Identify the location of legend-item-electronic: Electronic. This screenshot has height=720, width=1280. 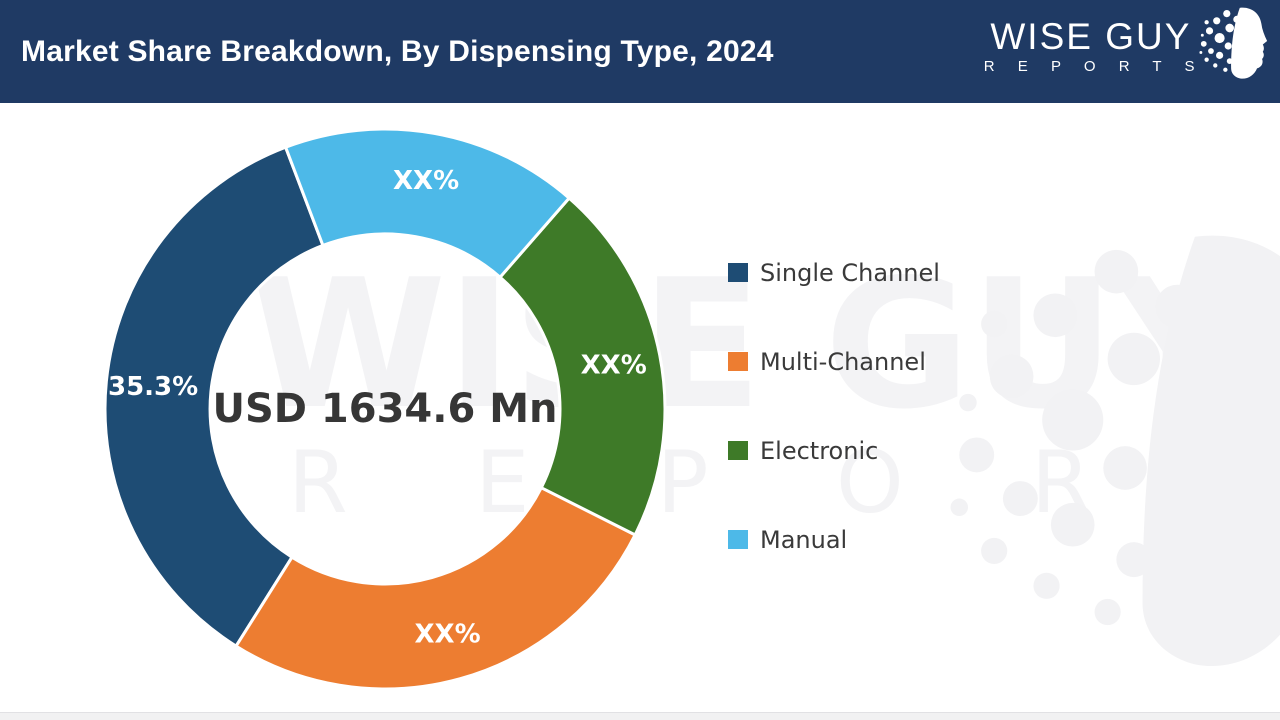
(834, 450).